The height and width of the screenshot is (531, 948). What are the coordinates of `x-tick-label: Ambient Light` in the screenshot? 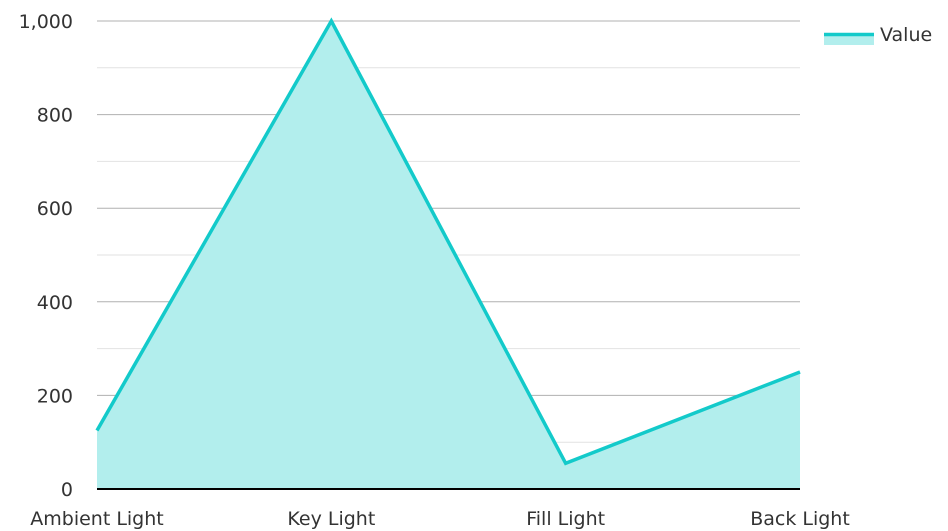 It's located at (96, 519).